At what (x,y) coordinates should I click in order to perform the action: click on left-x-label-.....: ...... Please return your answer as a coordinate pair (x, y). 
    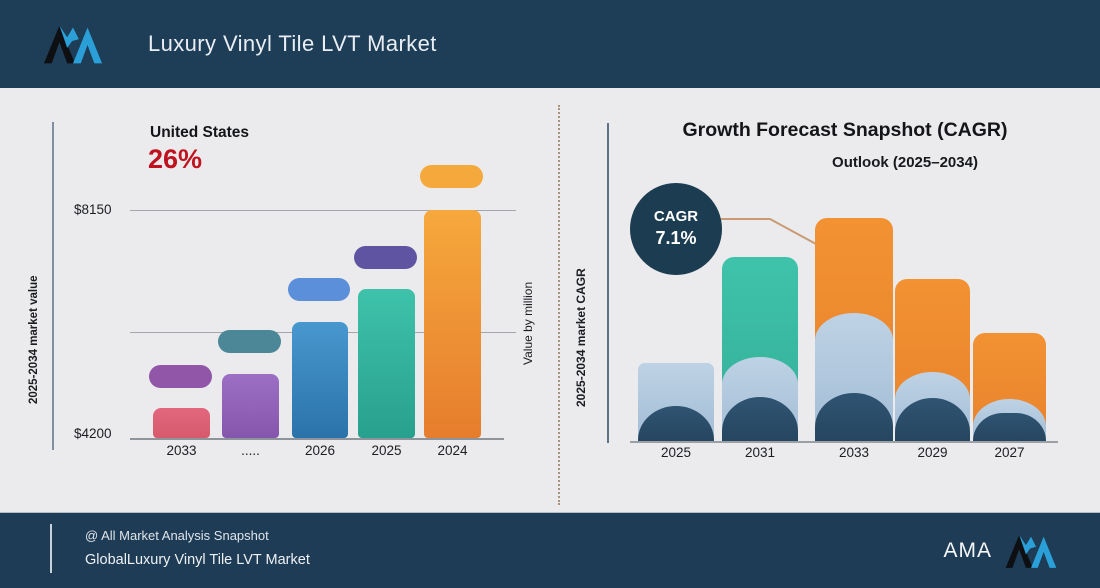
    Looking at the image, I should click on (250, 450).